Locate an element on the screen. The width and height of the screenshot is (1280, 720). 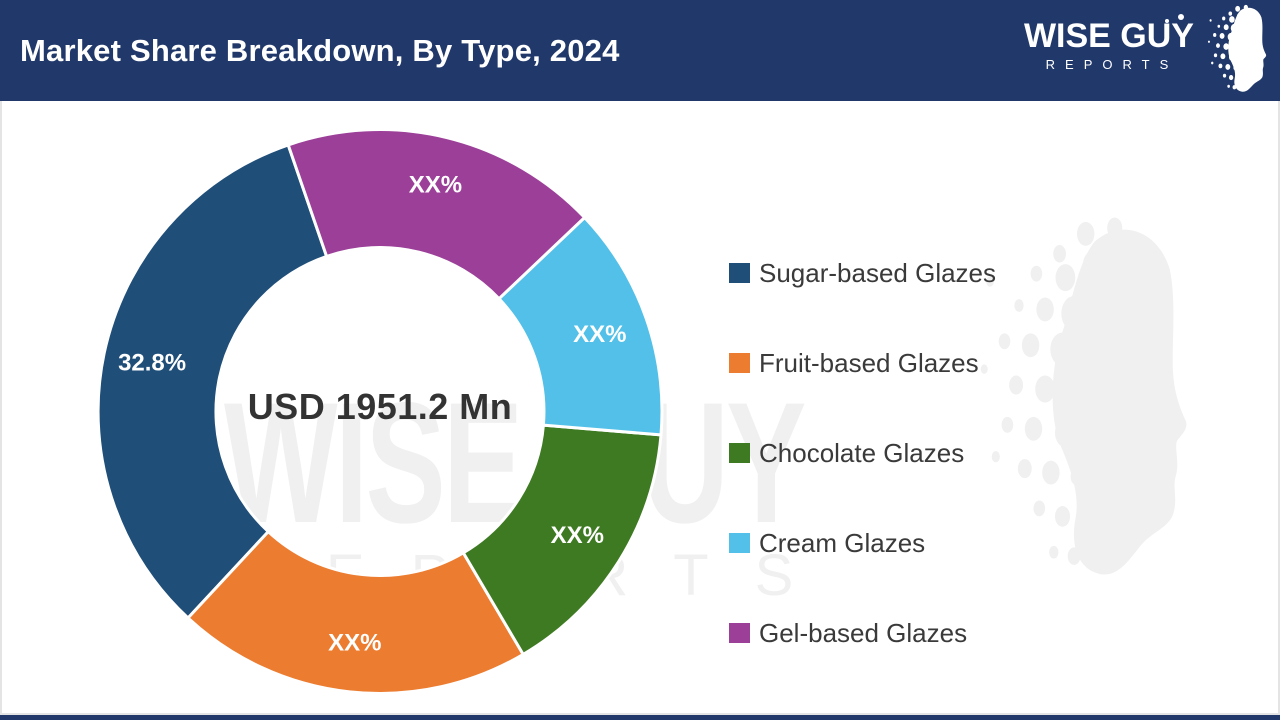
legend-label-chocolate-glazes: Chocolate Glazes is located at coordinates (862, 453).